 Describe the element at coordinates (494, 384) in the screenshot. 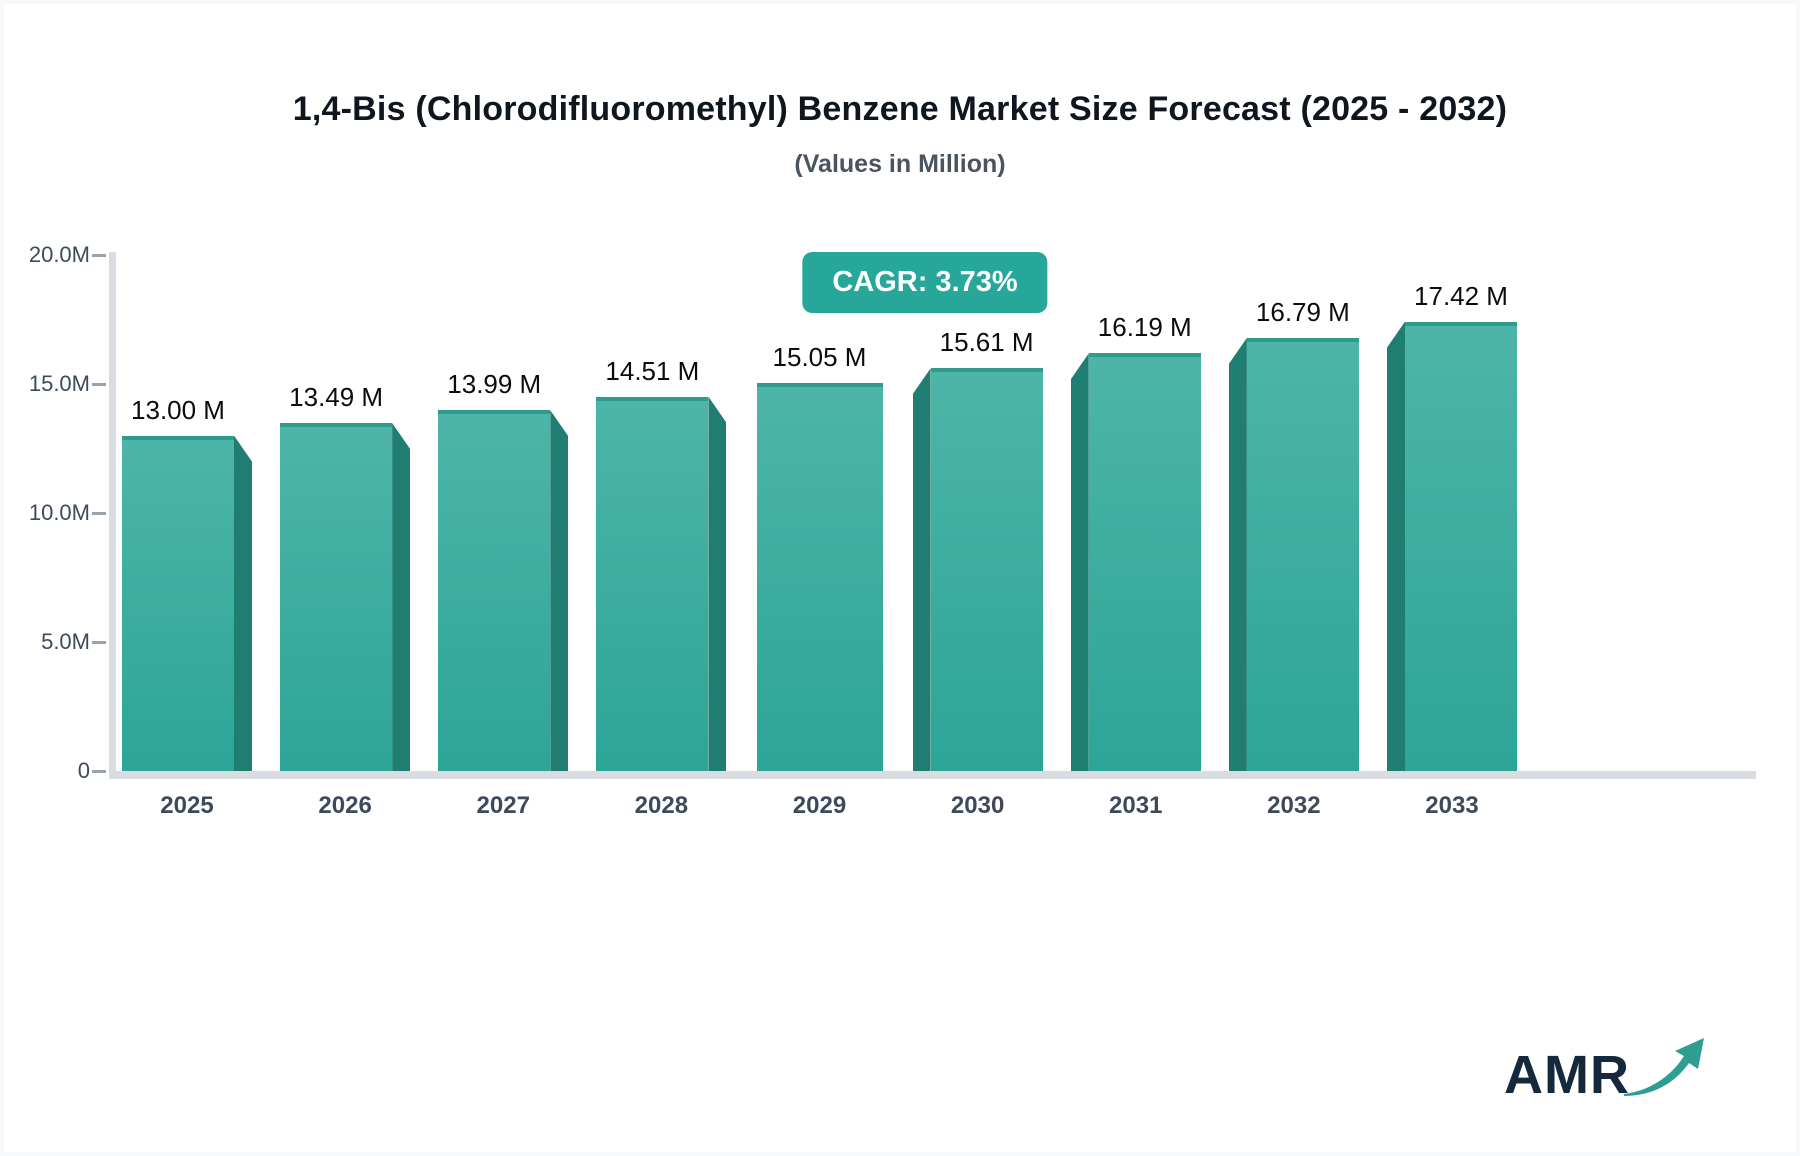

I see `bar-value-label: 13.99 M` at that location.